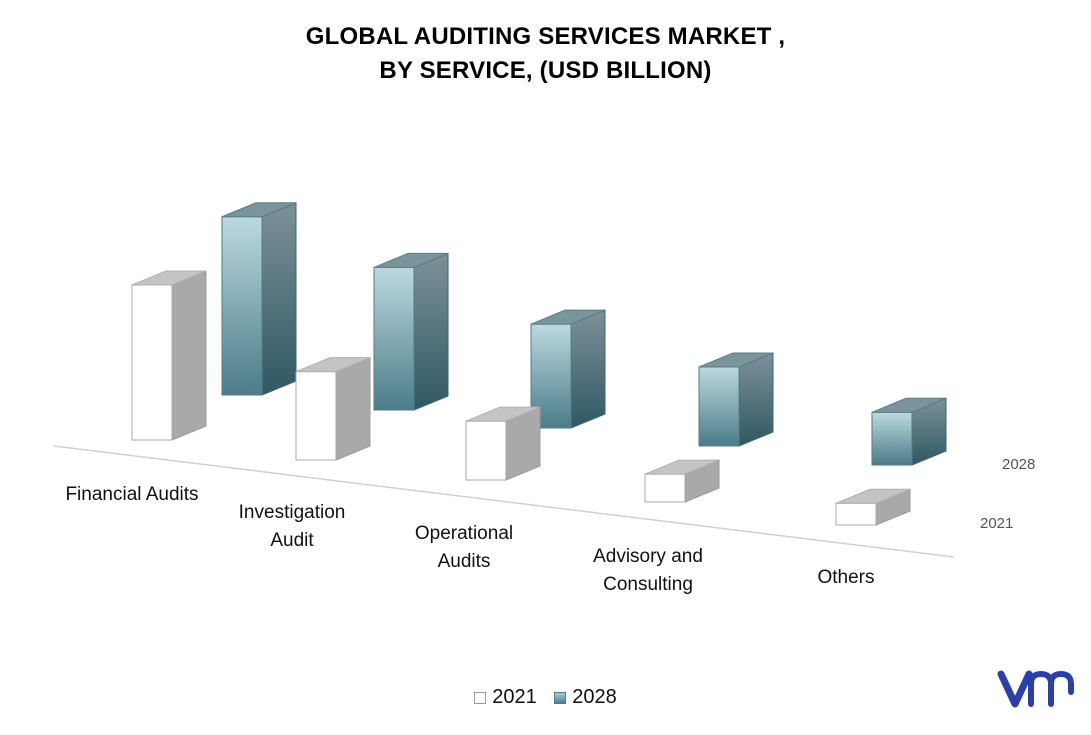 This screenshot has width=1091, height=735. I want to click on category-label-4: Others, so click(845, 577).